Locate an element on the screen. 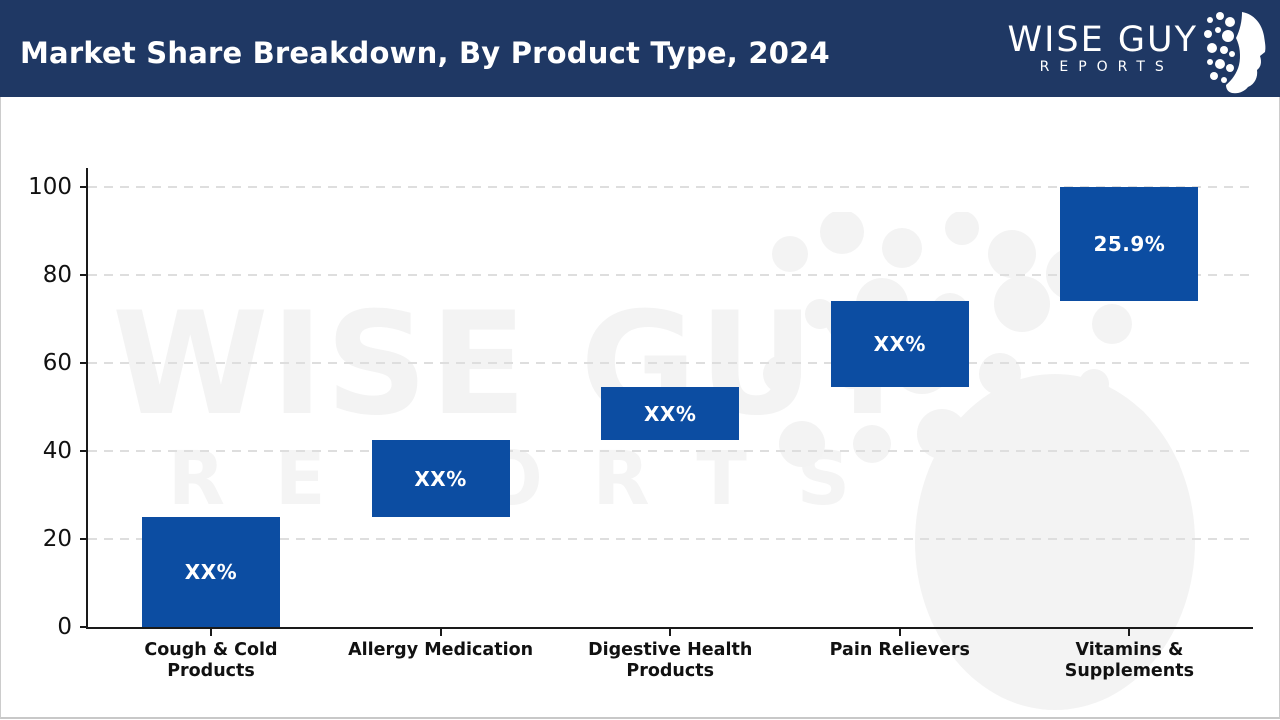 This screenshot has height=720, width=1280. bar: 25.9% is located at coordinates (1129, 244).